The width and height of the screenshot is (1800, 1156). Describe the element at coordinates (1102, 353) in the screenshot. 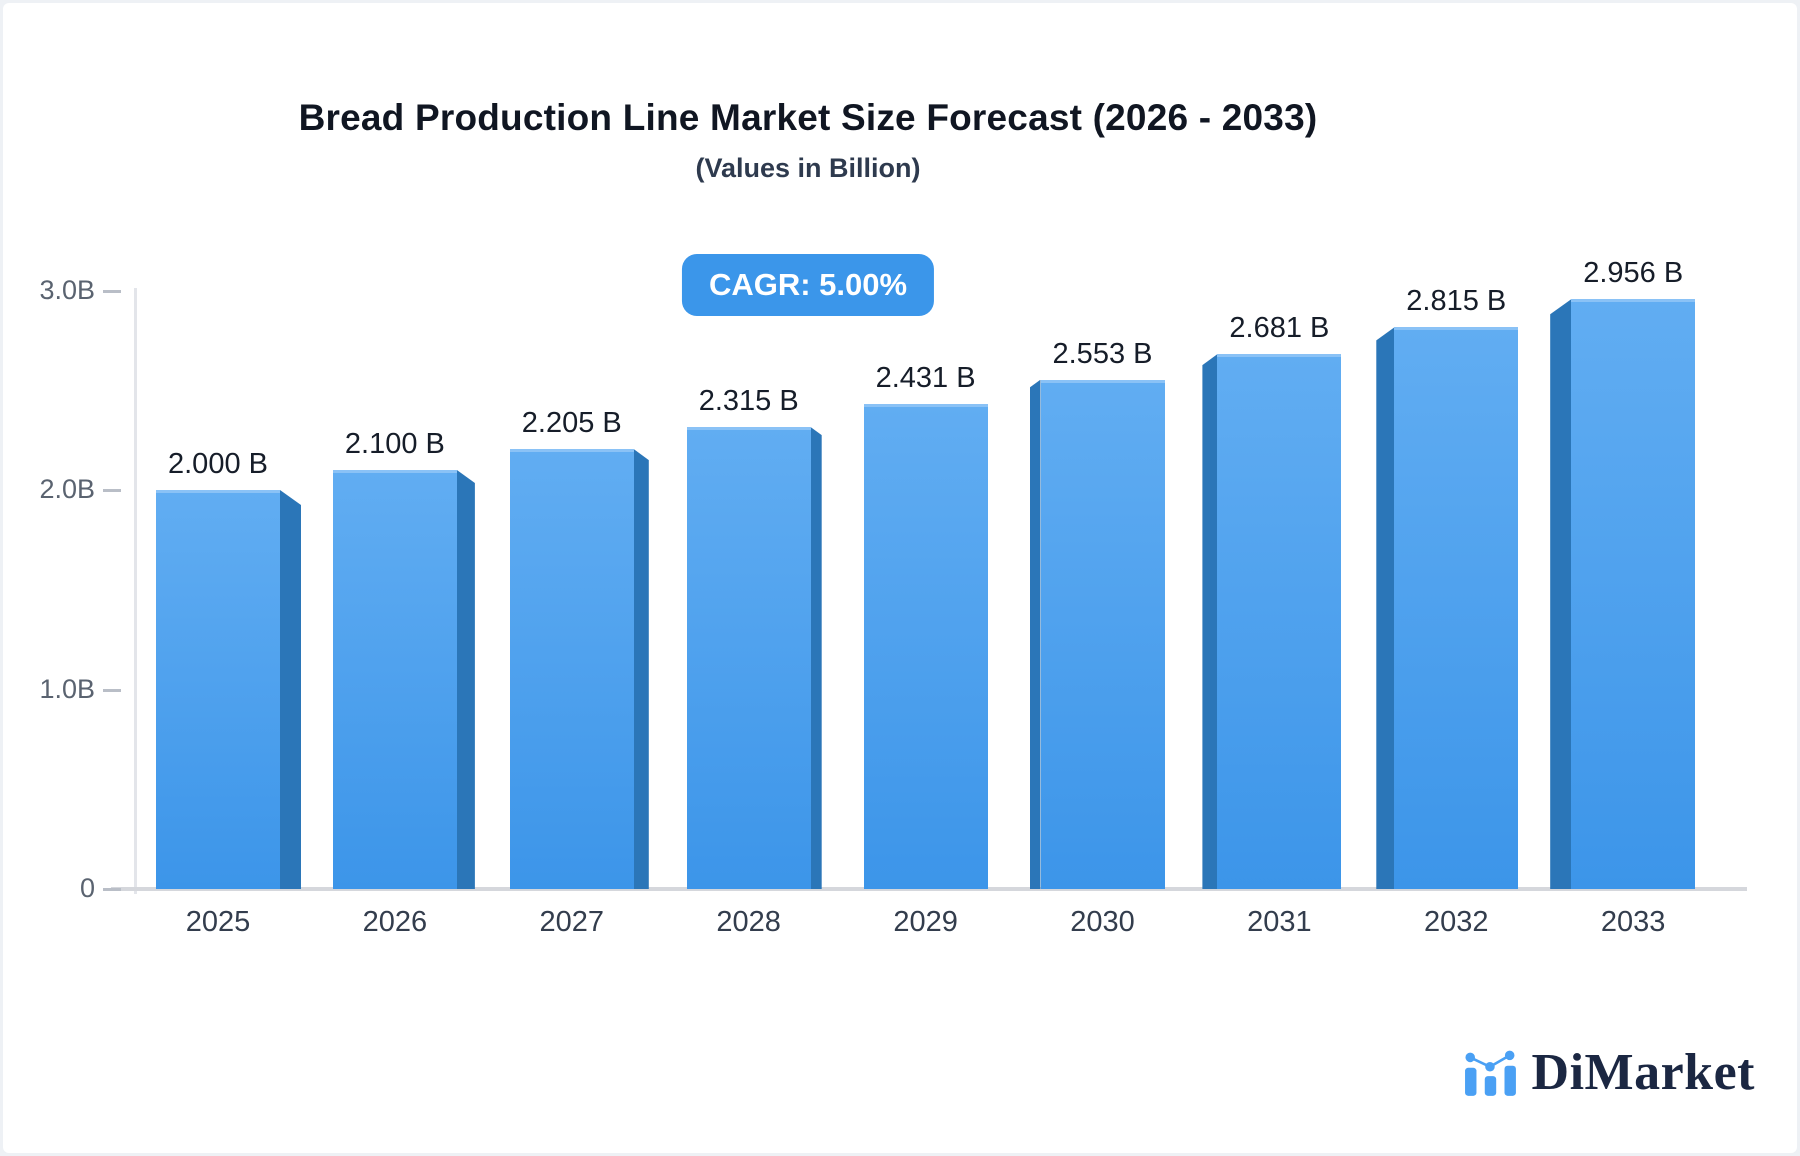

I see `bar-value-label: 2.553 B` at that location.